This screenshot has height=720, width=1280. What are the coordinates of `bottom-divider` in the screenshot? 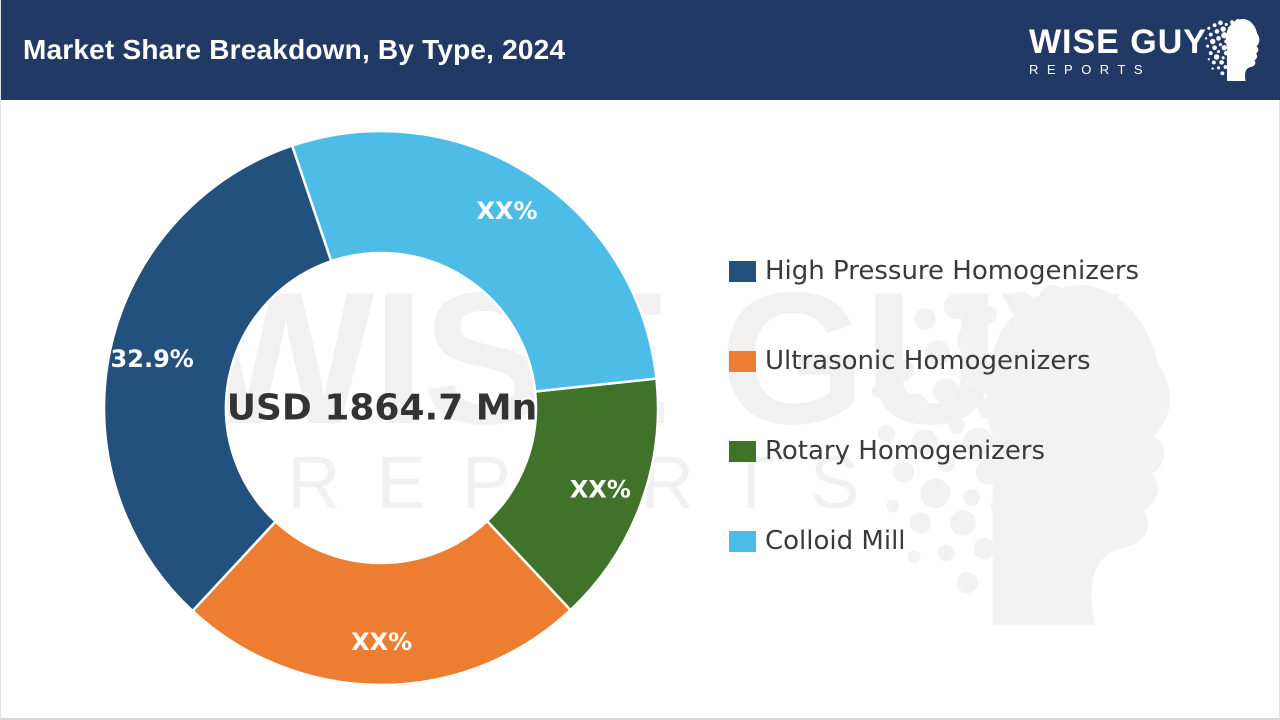 It's located at (640, 719).